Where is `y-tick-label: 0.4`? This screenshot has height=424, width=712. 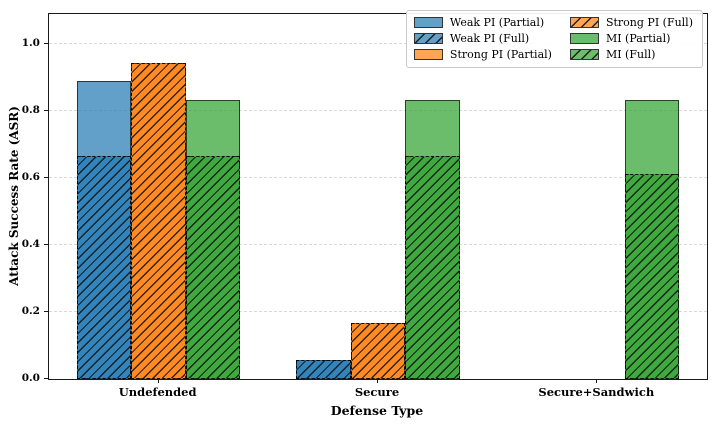 y-tick-label: 0.4 is located at coordinates (30, 243).